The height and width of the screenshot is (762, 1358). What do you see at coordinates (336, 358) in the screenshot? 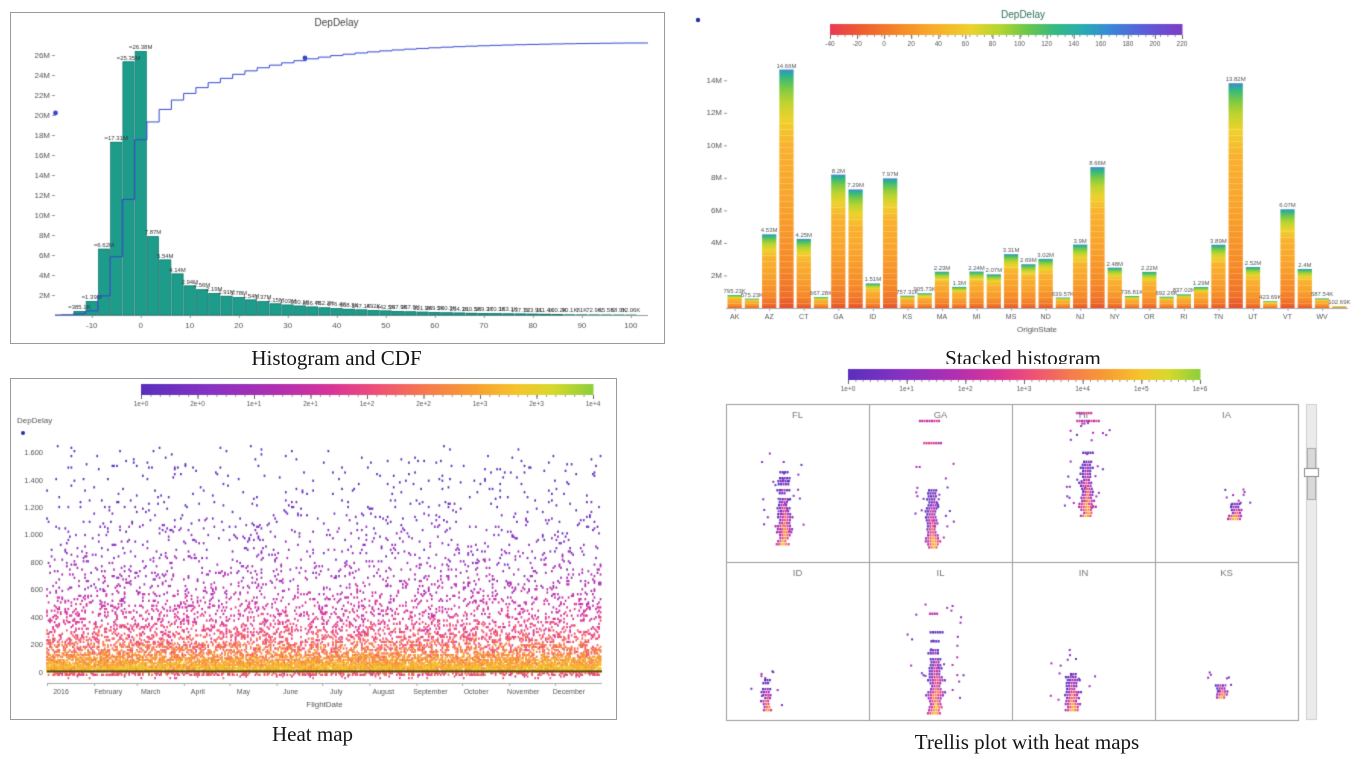
I see `caption-histogram-cdf: Histogram and CDF` at bounding box center [336, 358].